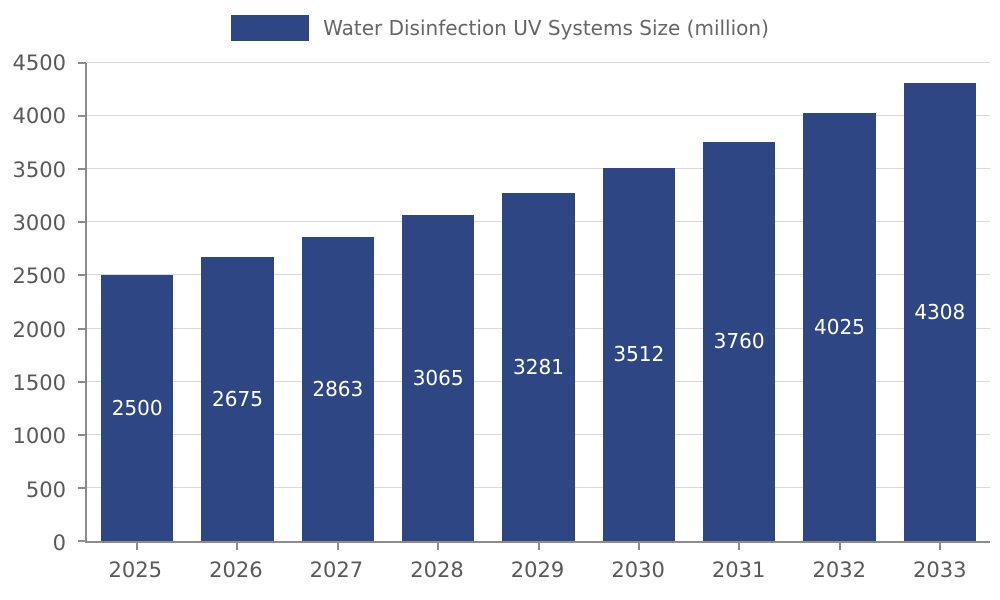  I want to click on bar-value-label: 3281, so click(538, 366).